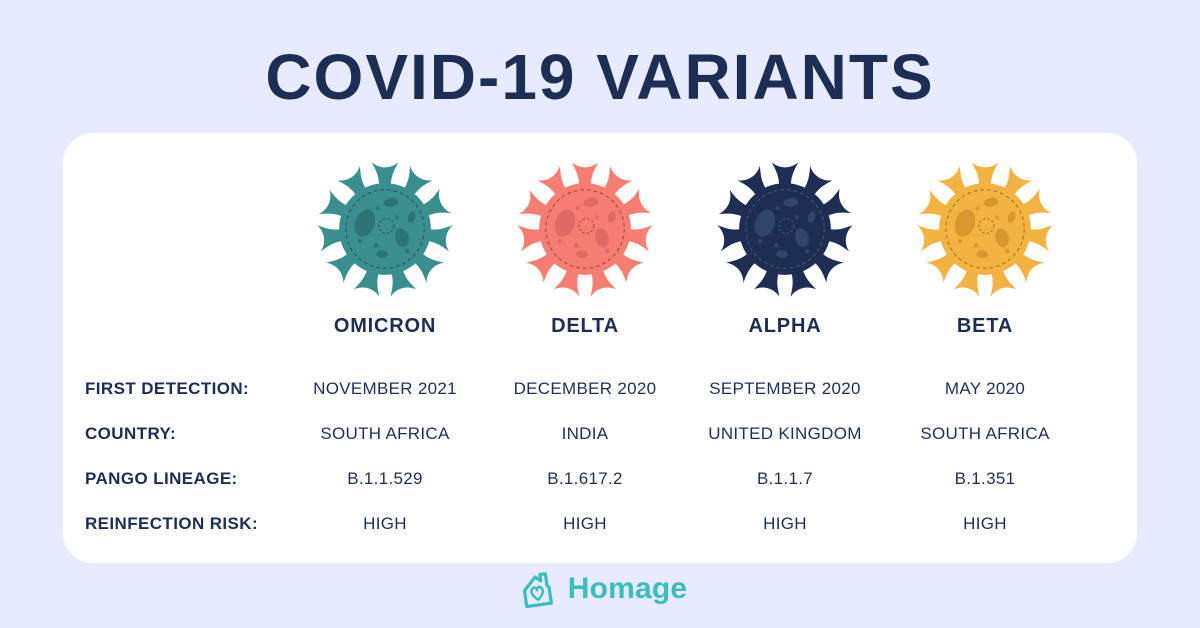 The height and width of the screenshot is (628, 1200). I want to click on beta-first-detection: MAY 2020, so click(985, 388).